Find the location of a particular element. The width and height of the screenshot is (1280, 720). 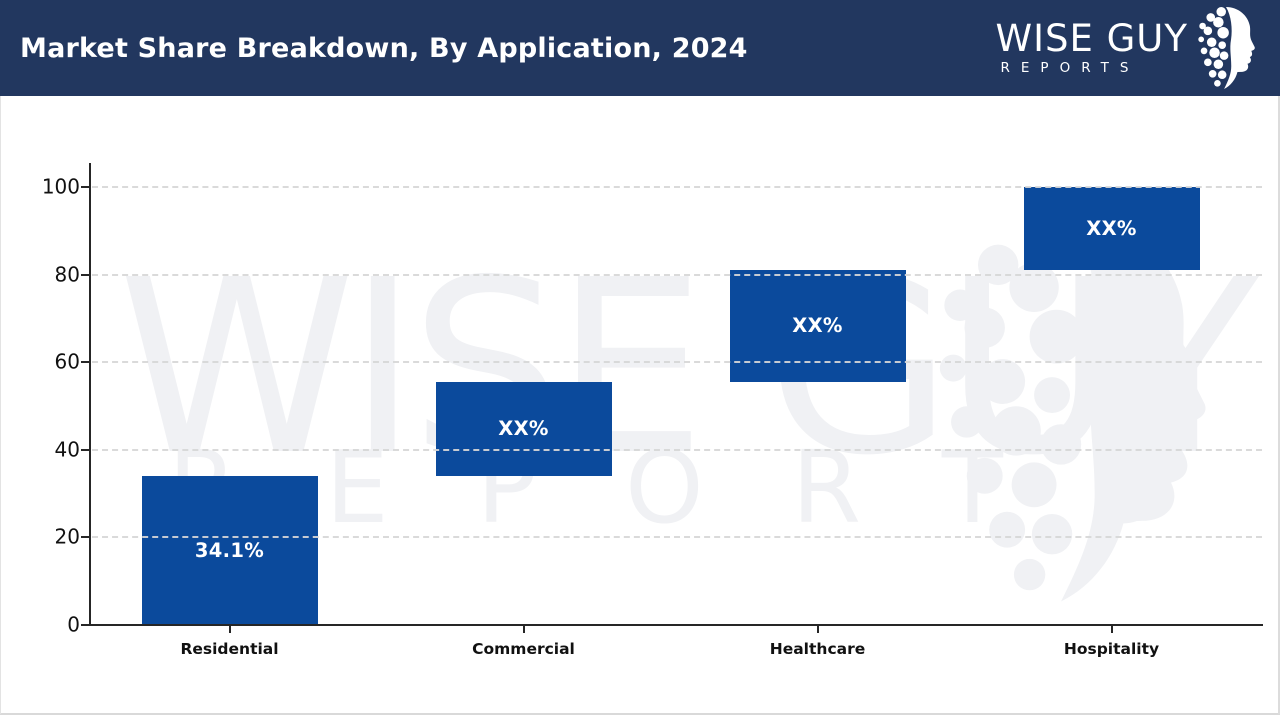

y-axis-line is located at coordinates (90, 394).